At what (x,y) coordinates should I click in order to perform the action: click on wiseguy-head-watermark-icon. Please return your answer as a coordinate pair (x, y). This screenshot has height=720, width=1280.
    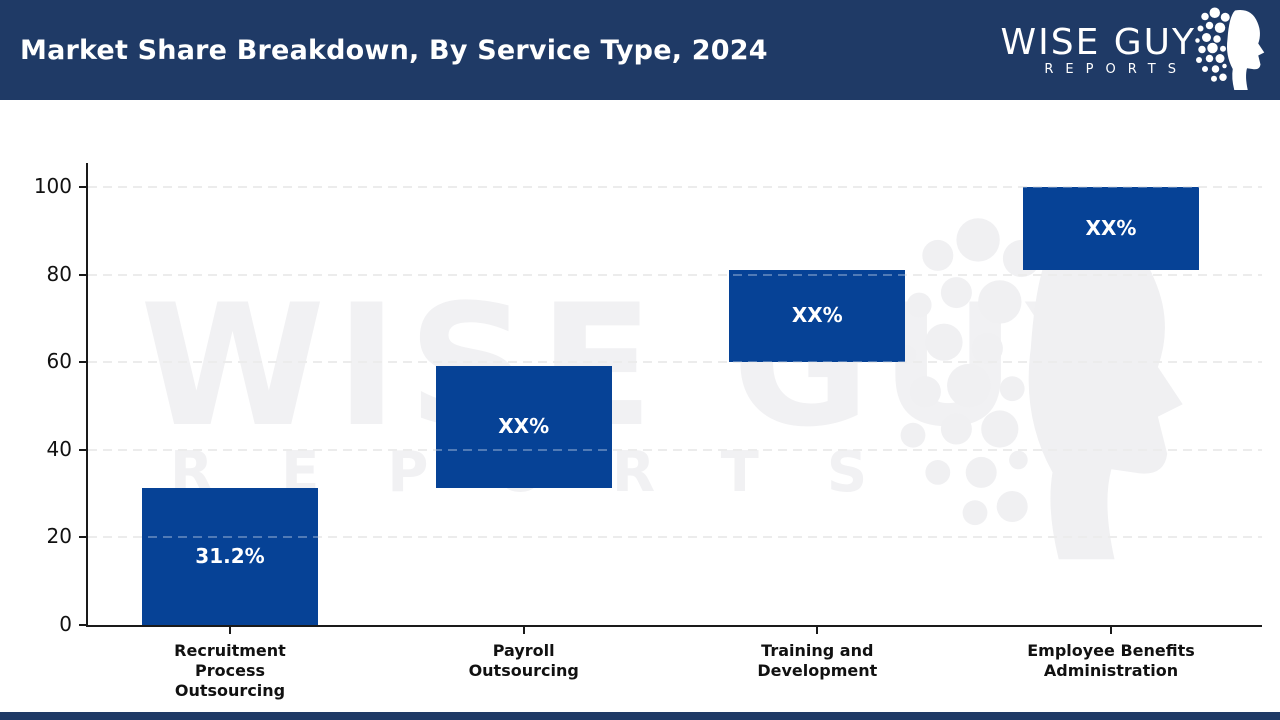
    Looking at the image, I should click on (1040, 389).